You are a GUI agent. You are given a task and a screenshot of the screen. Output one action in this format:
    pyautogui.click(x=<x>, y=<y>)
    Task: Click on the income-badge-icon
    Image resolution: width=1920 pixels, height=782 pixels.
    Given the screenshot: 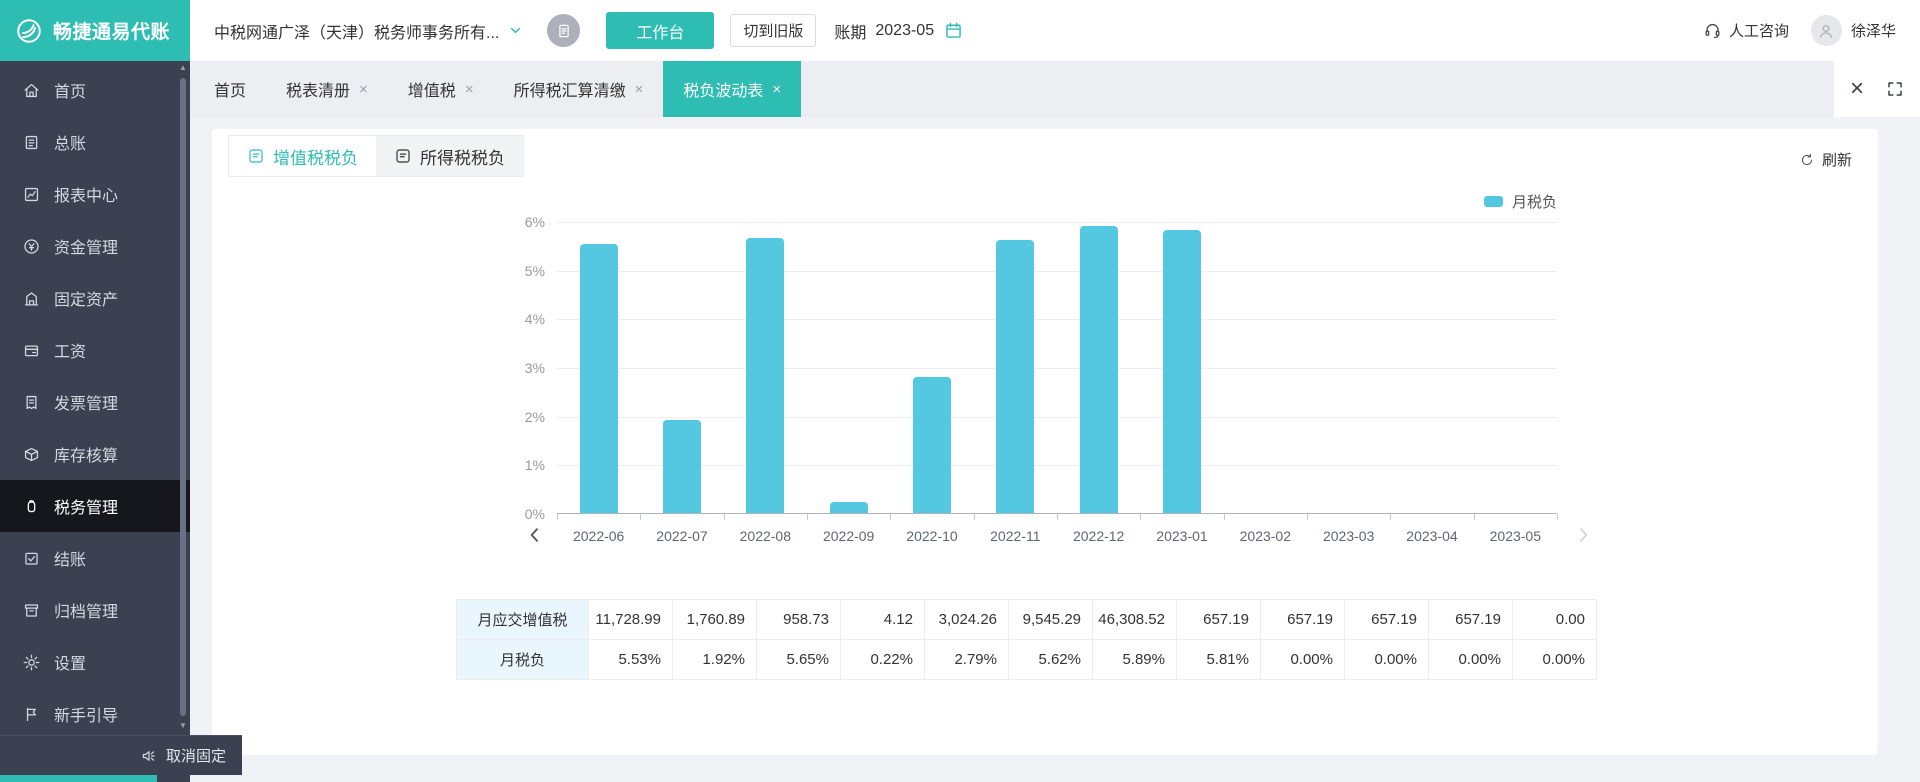 What is the action you would take?
    pyautogui.click(x=403, y=156)
    